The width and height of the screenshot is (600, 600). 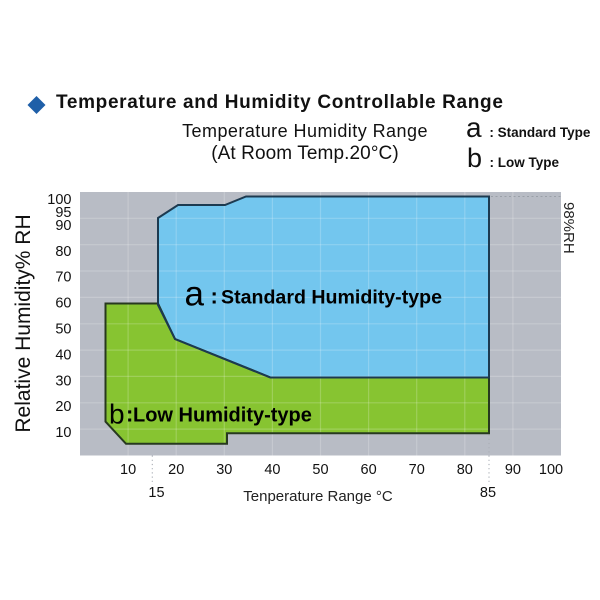 What do you see at coordinates (331, 298) in the screenshot?
I see `svg-text: Standard Humidity-type` at bounding box center [331, 298].